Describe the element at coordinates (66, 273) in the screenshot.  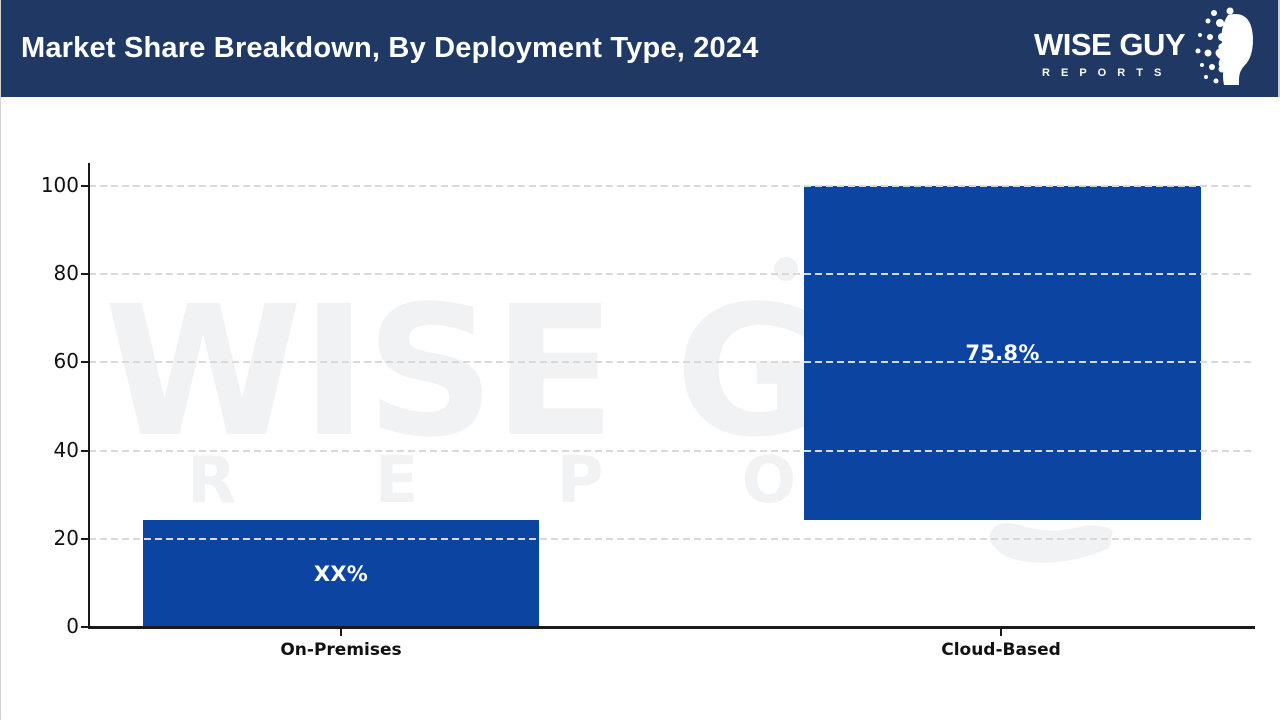
I see `y-tick-label: 80` at that location.